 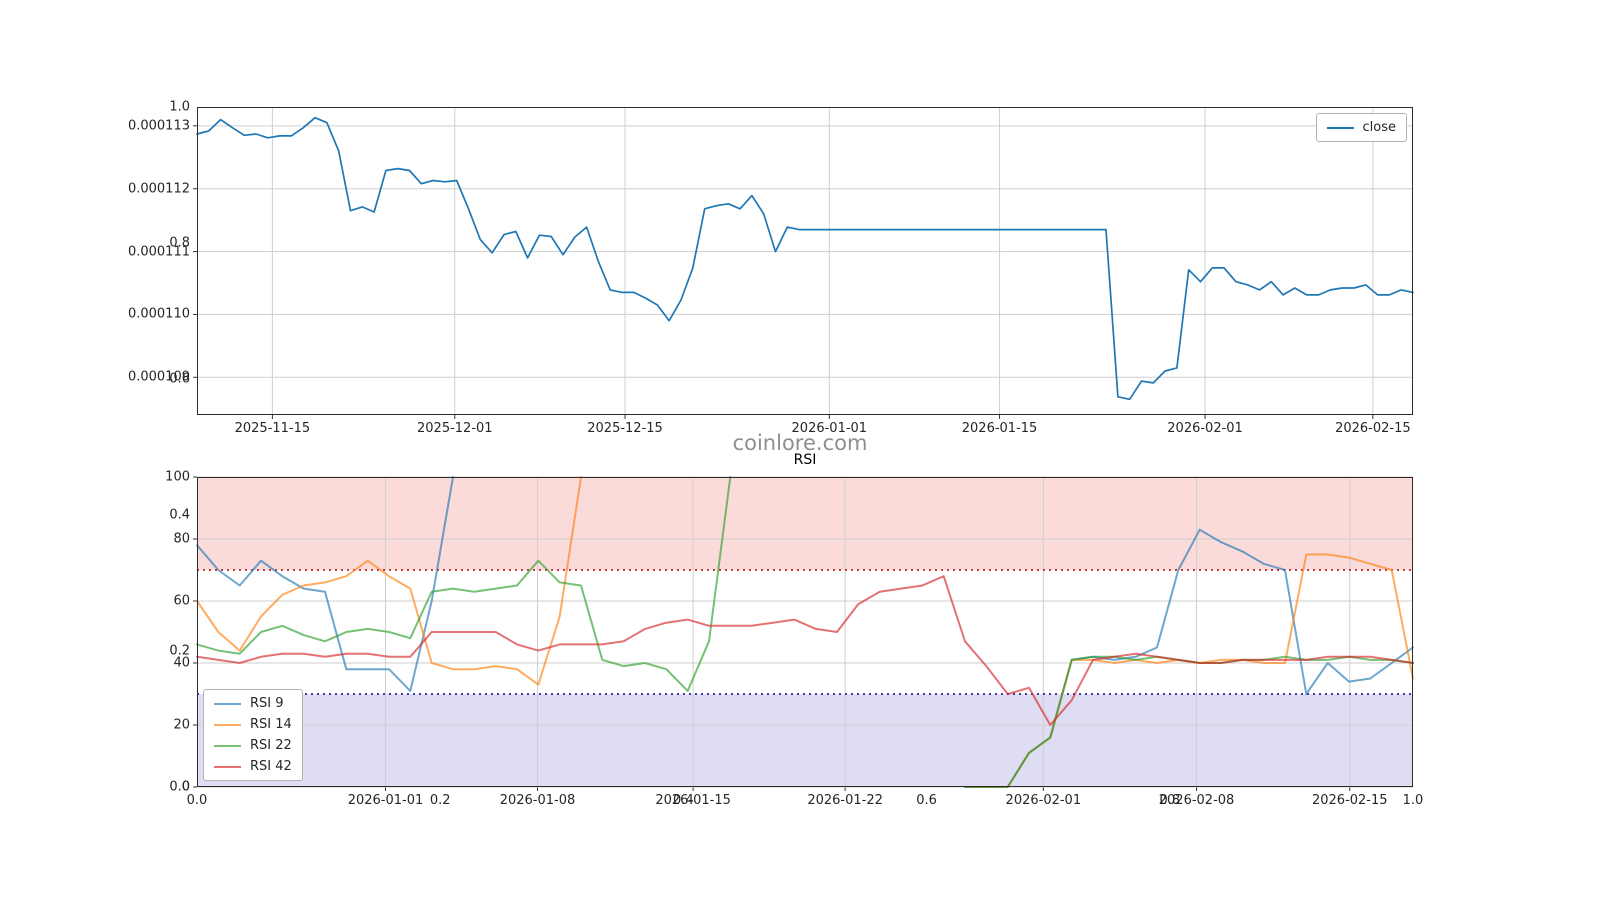 I want to click on y-tick-label: 0.000109, so click(x=158, y=377).